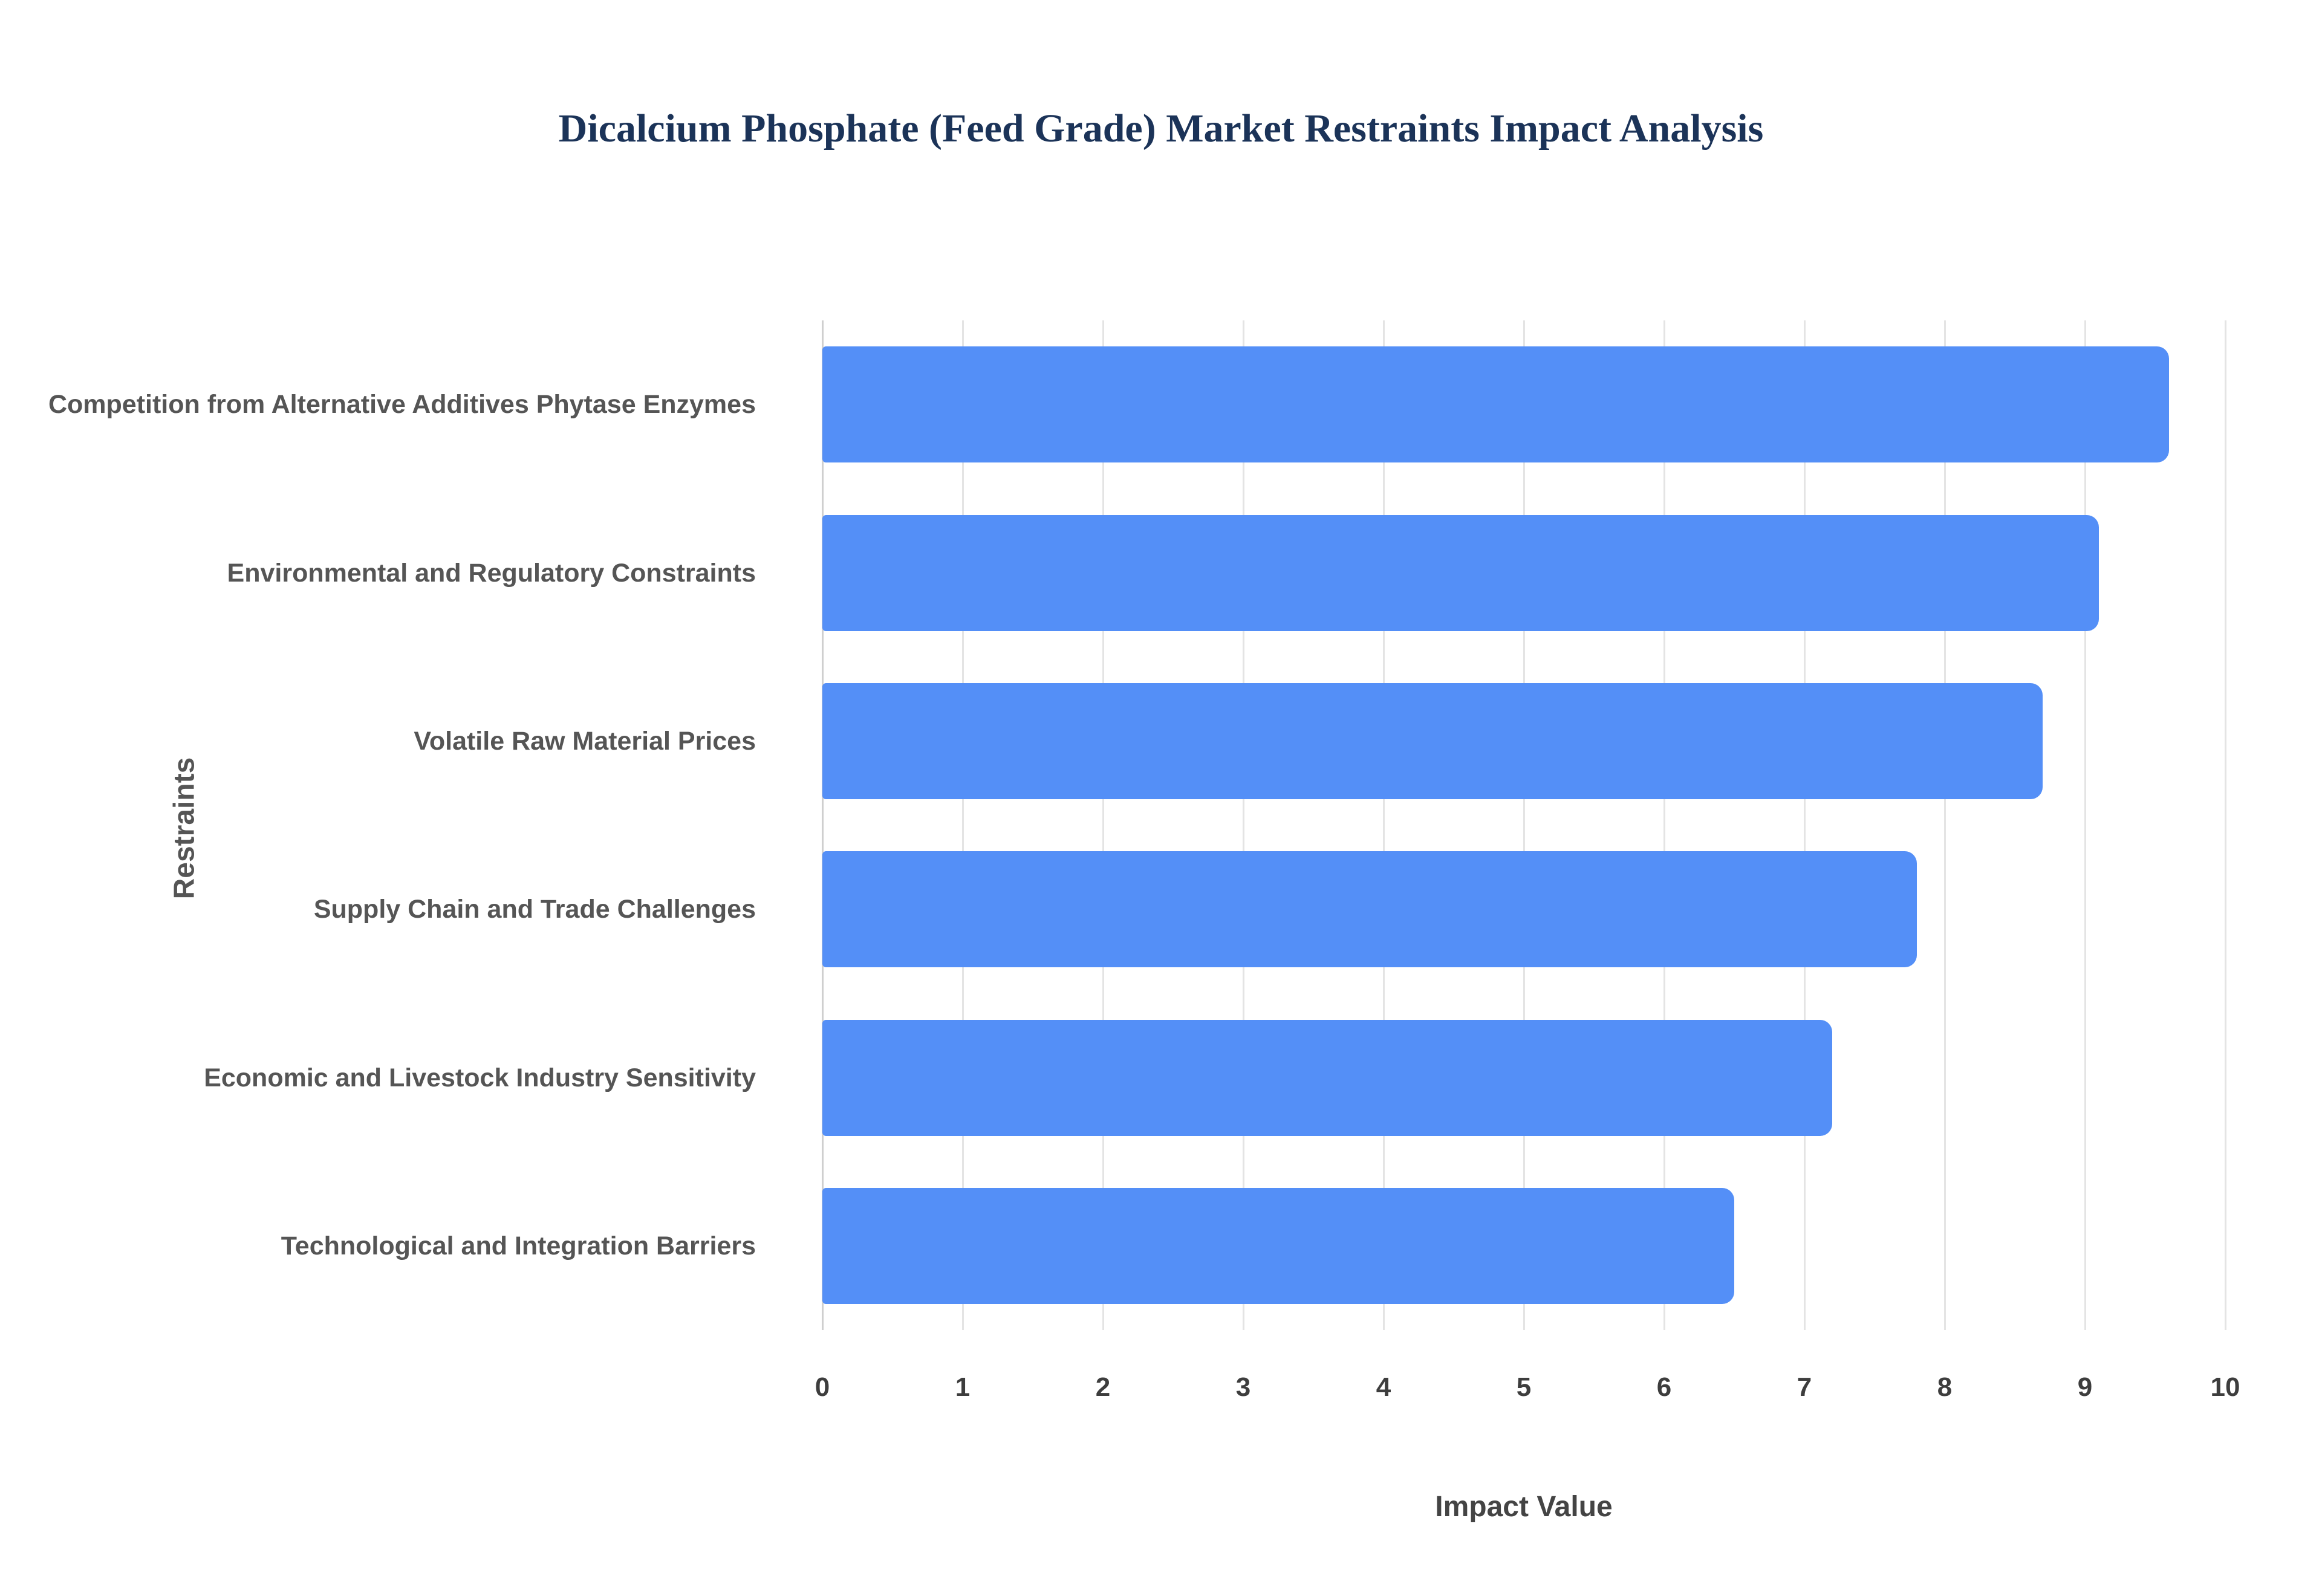  Describe the element at coordinates (1664, 1387) in the screenshot. I see `x-tick-label-6: 6` at that location.